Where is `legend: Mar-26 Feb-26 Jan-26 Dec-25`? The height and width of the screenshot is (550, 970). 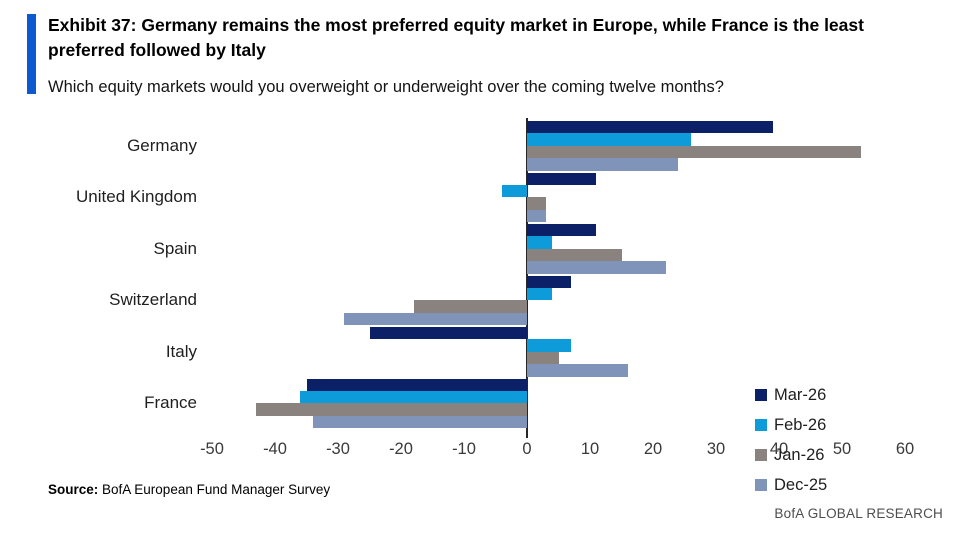
legend: Mar-26 Feb-26 Jan-26 Dec-25 is located at coordinates (791, 440).